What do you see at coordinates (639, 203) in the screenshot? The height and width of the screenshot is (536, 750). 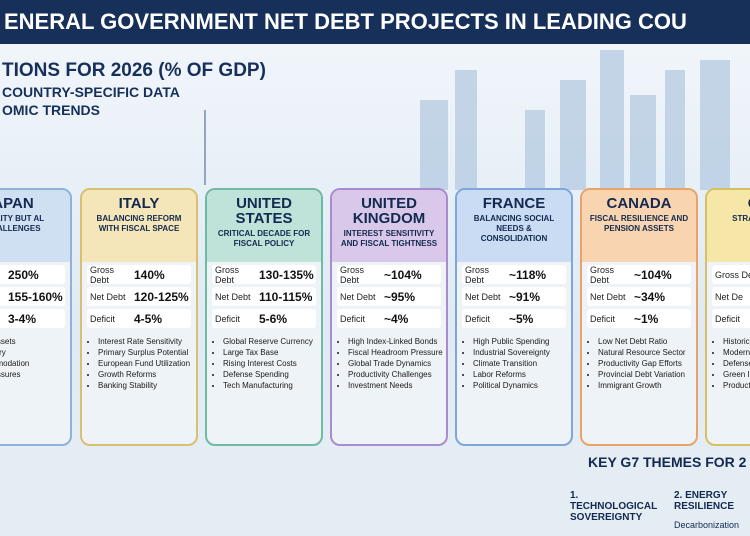 I see `card-title: CANADA` at bounding box center [639, 203].